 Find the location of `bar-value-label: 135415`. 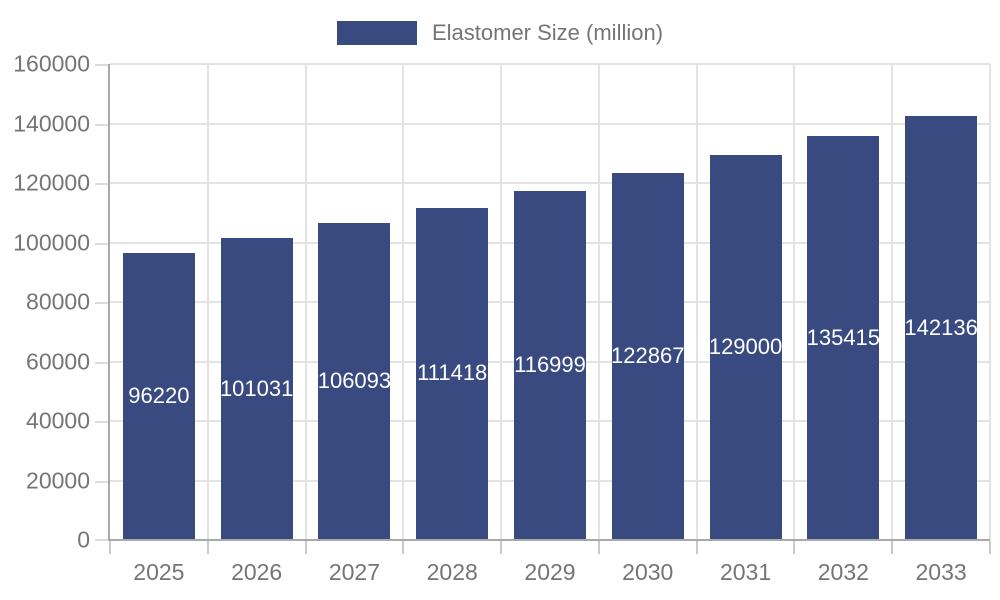

bar-value-label: 135415 is located at coordinates (843, 337).